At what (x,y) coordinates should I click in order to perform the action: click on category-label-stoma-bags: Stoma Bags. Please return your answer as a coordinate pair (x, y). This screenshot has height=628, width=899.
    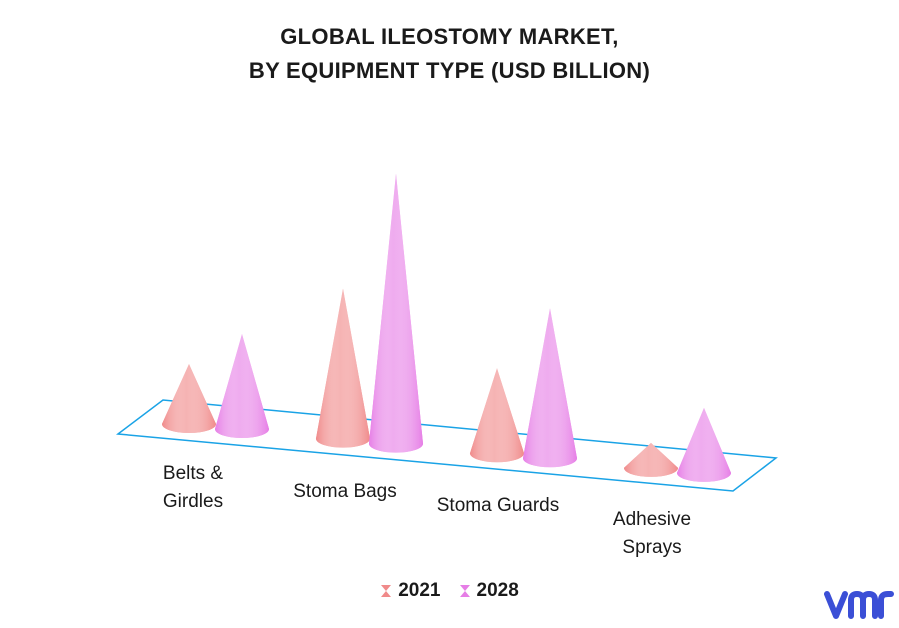
    Looking at the image, I should click on (345, 492).